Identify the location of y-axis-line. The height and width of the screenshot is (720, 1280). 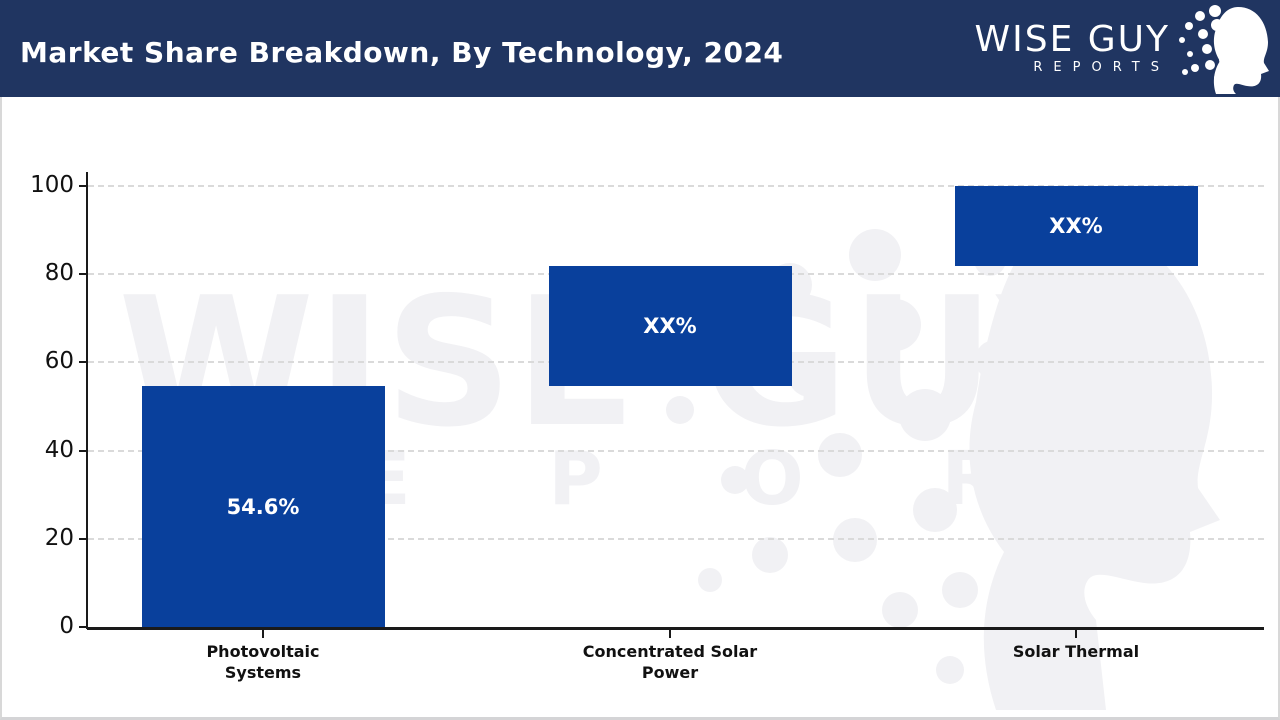
(87, 400).